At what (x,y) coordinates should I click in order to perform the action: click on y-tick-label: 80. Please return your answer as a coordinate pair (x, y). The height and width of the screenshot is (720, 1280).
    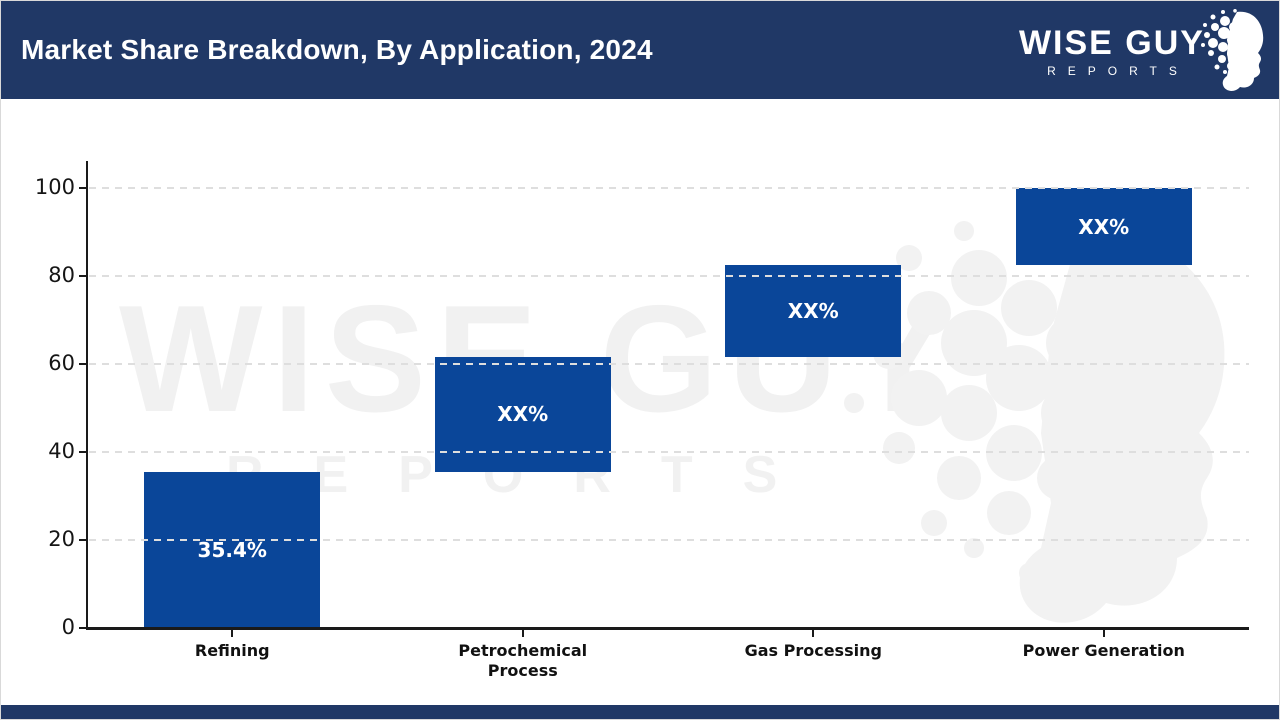
    Looking at the image, I should click on (61, 275).